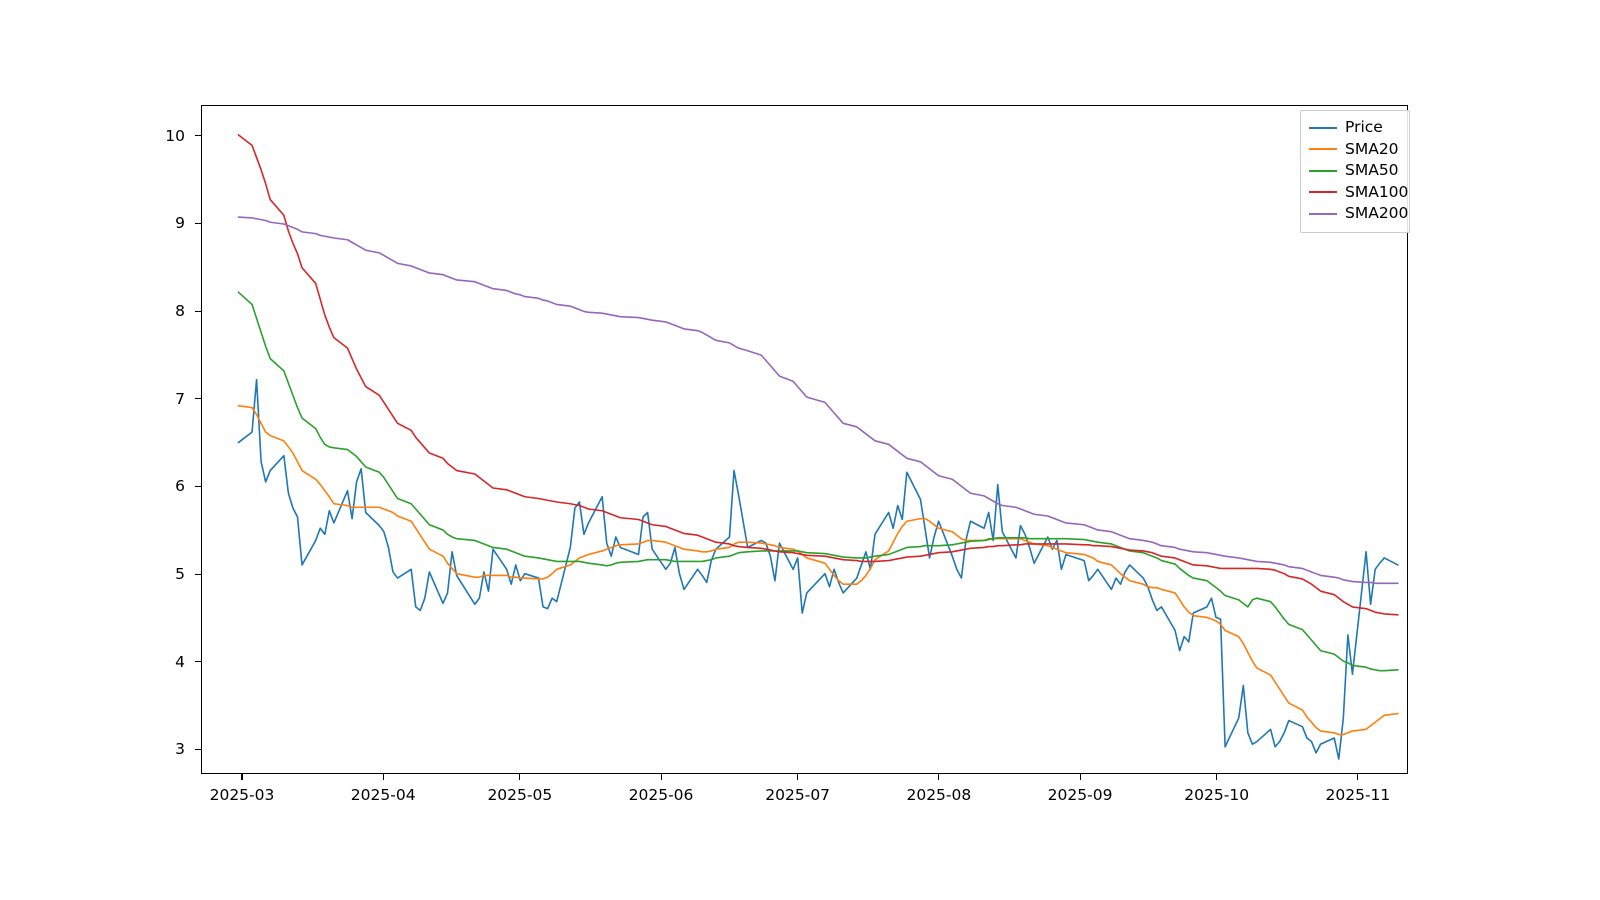 The height and width of the screenshot is (900, 1600). What do you see at coordinates (1377, 191) in the screenshot?
I see `legend-label: SMA100` at bounding box center [1377, 191].